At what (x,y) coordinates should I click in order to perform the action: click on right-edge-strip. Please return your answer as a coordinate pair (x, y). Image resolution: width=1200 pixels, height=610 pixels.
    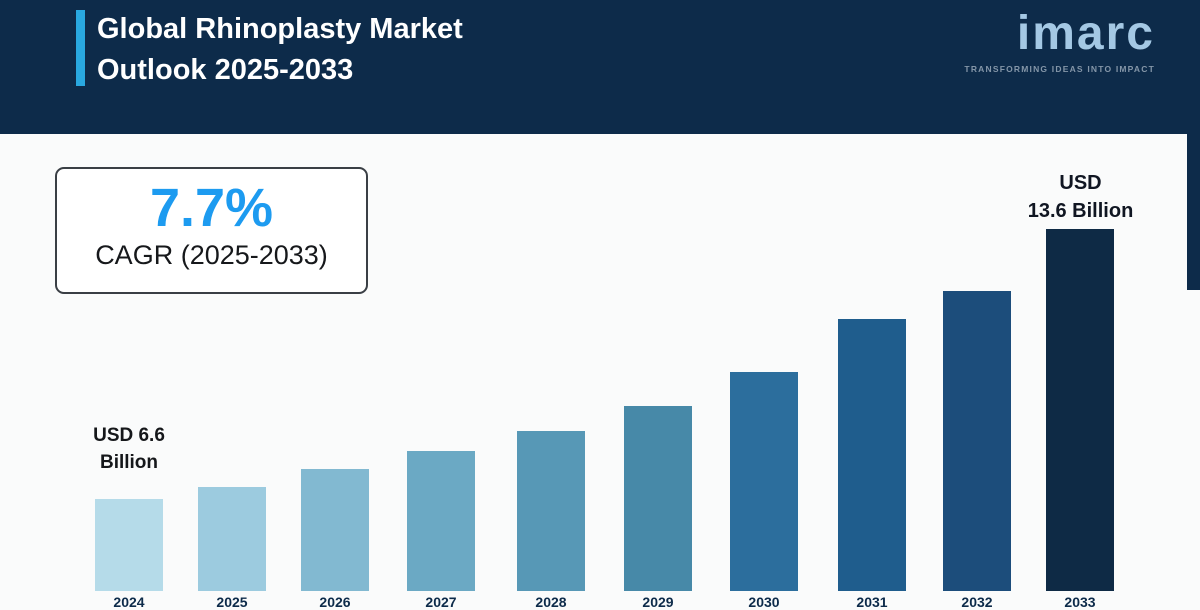
    Looking at the image, I should click on (1193, 145).